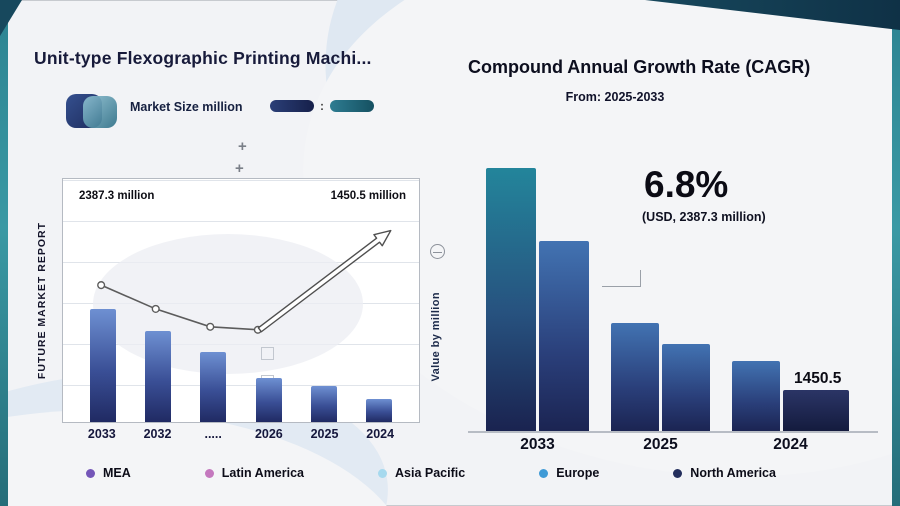 The image size is (900, 506). What do you see at coordinates (537, 295) in the screenshot?
I see `right-bar-group-2033` at bounding box center [537, 295].